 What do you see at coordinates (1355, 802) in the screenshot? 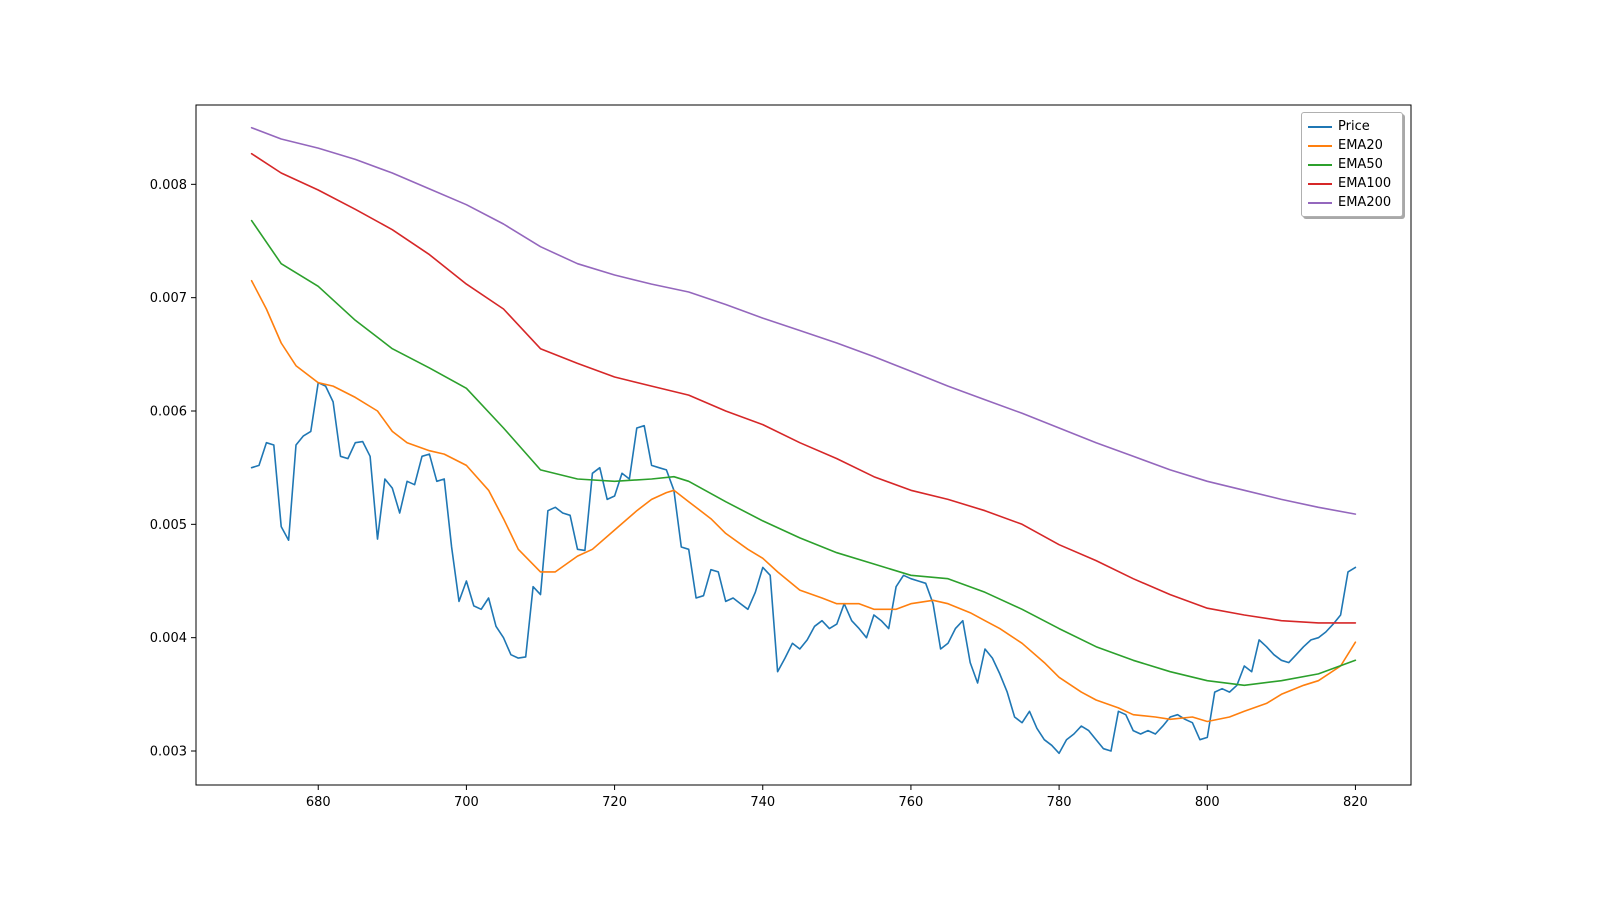
I see `x-tick-label: 820` at bounding box center [1355, 802].